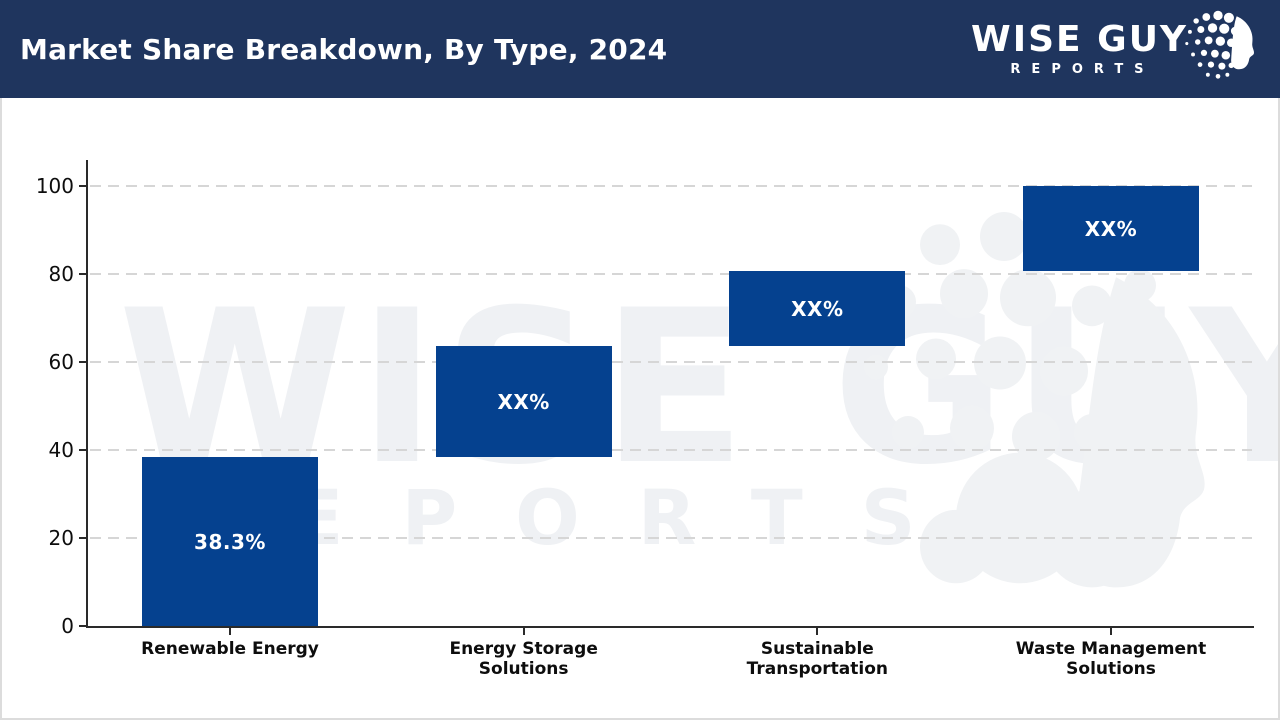 This screenshot has width=1280, height=720. What do you see at coordinates (344, 49) in the screenshot?
I see `chart-title: Market Share Breakdown, By Type, 2024` at bounding box center [344, 49].